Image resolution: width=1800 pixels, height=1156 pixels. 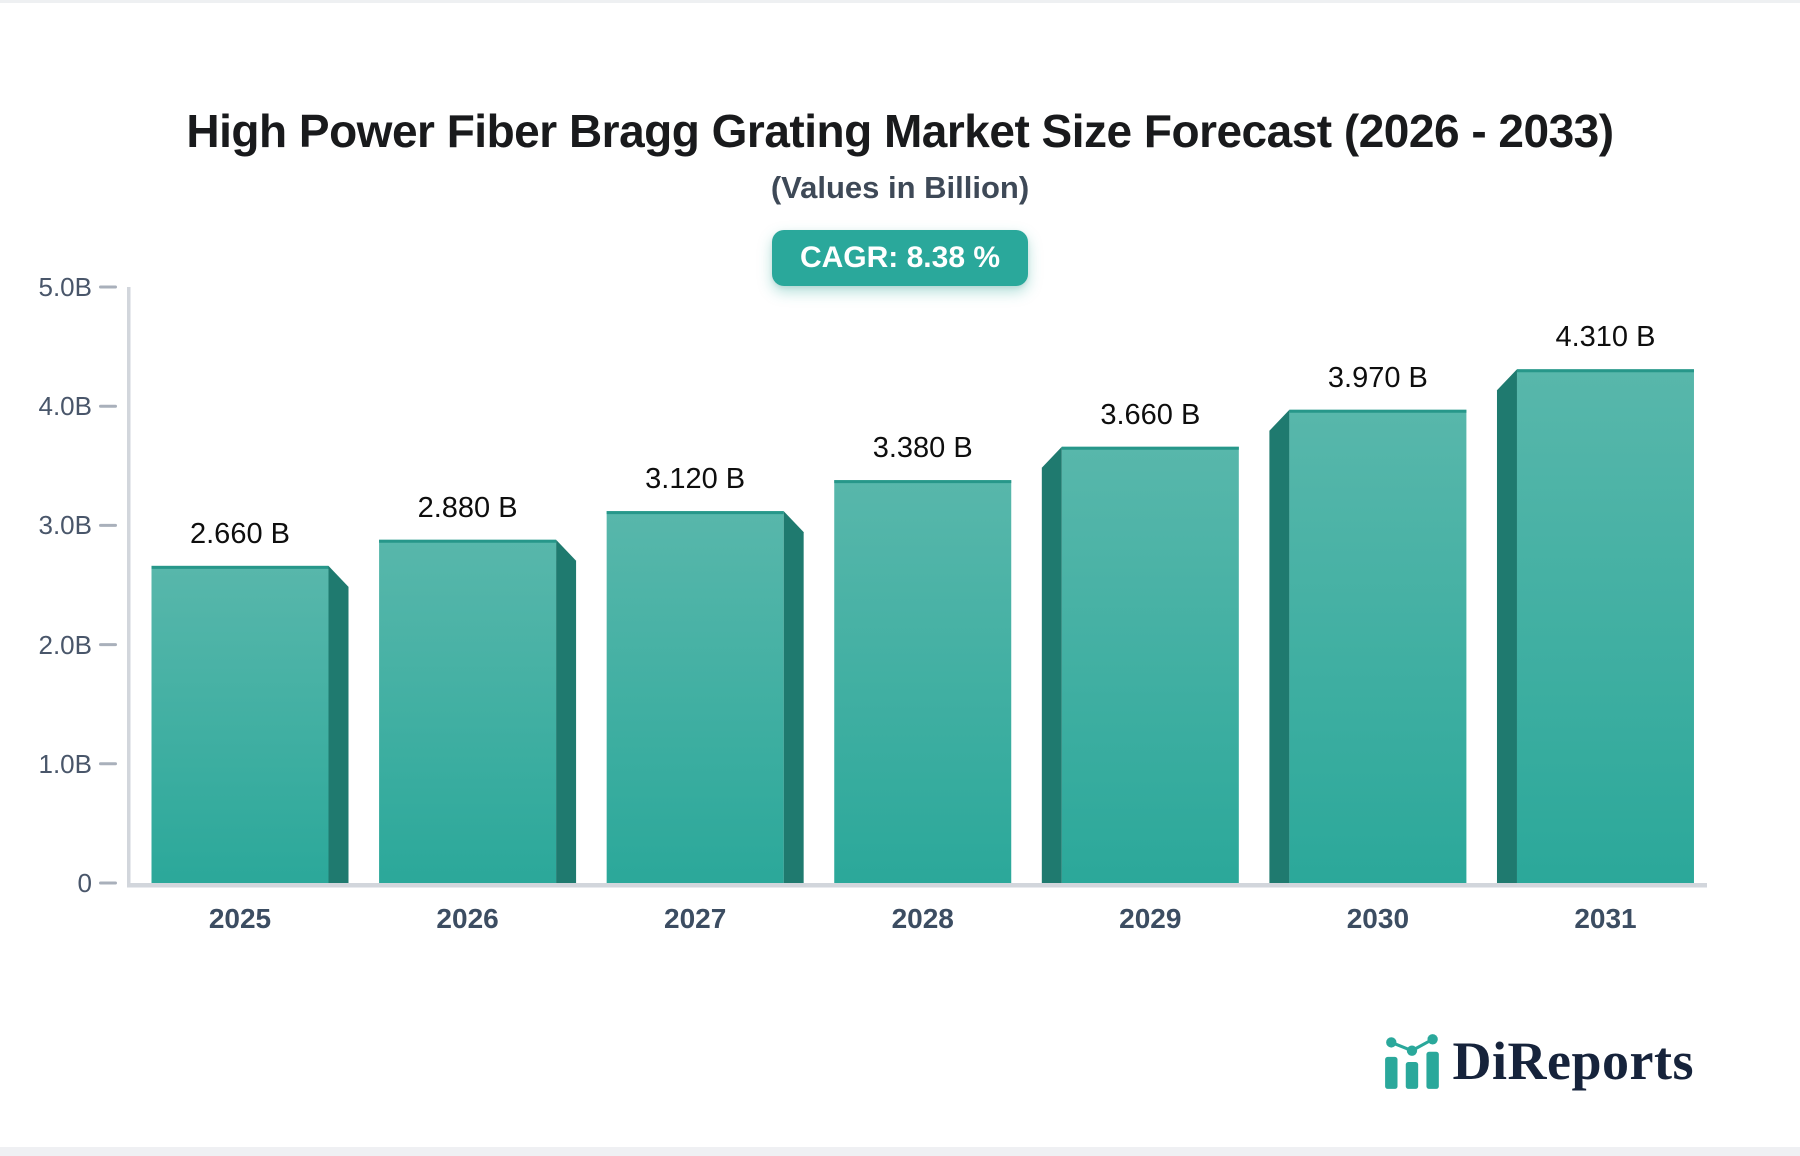 I want to click on y-axis-label: 0, so click(x=84, y=883).